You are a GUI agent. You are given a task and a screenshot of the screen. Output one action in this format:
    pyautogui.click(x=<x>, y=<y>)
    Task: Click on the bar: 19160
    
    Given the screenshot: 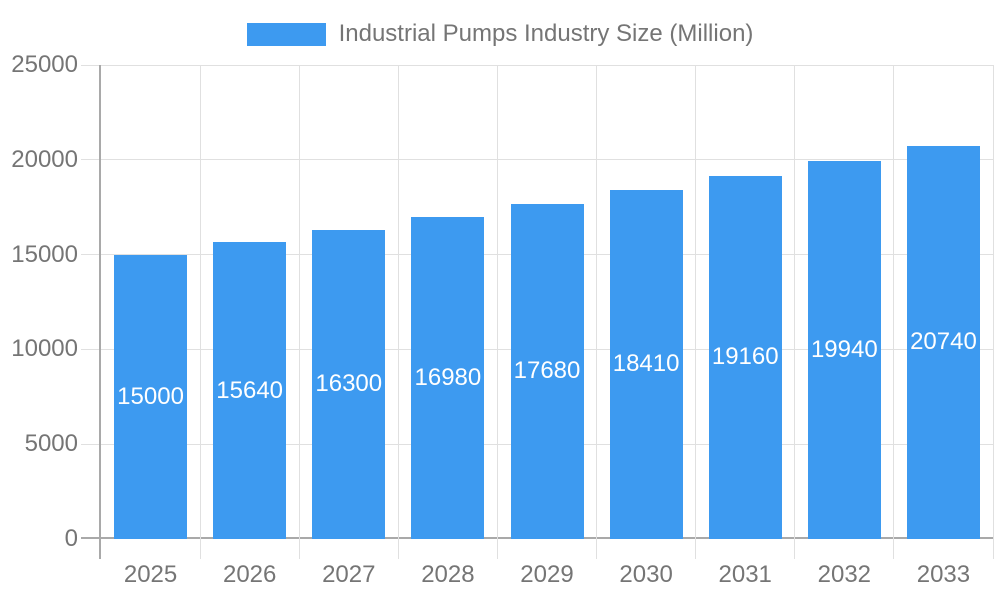 What is the action you would take?
    pyautogui.click(x=745, y=357)
    